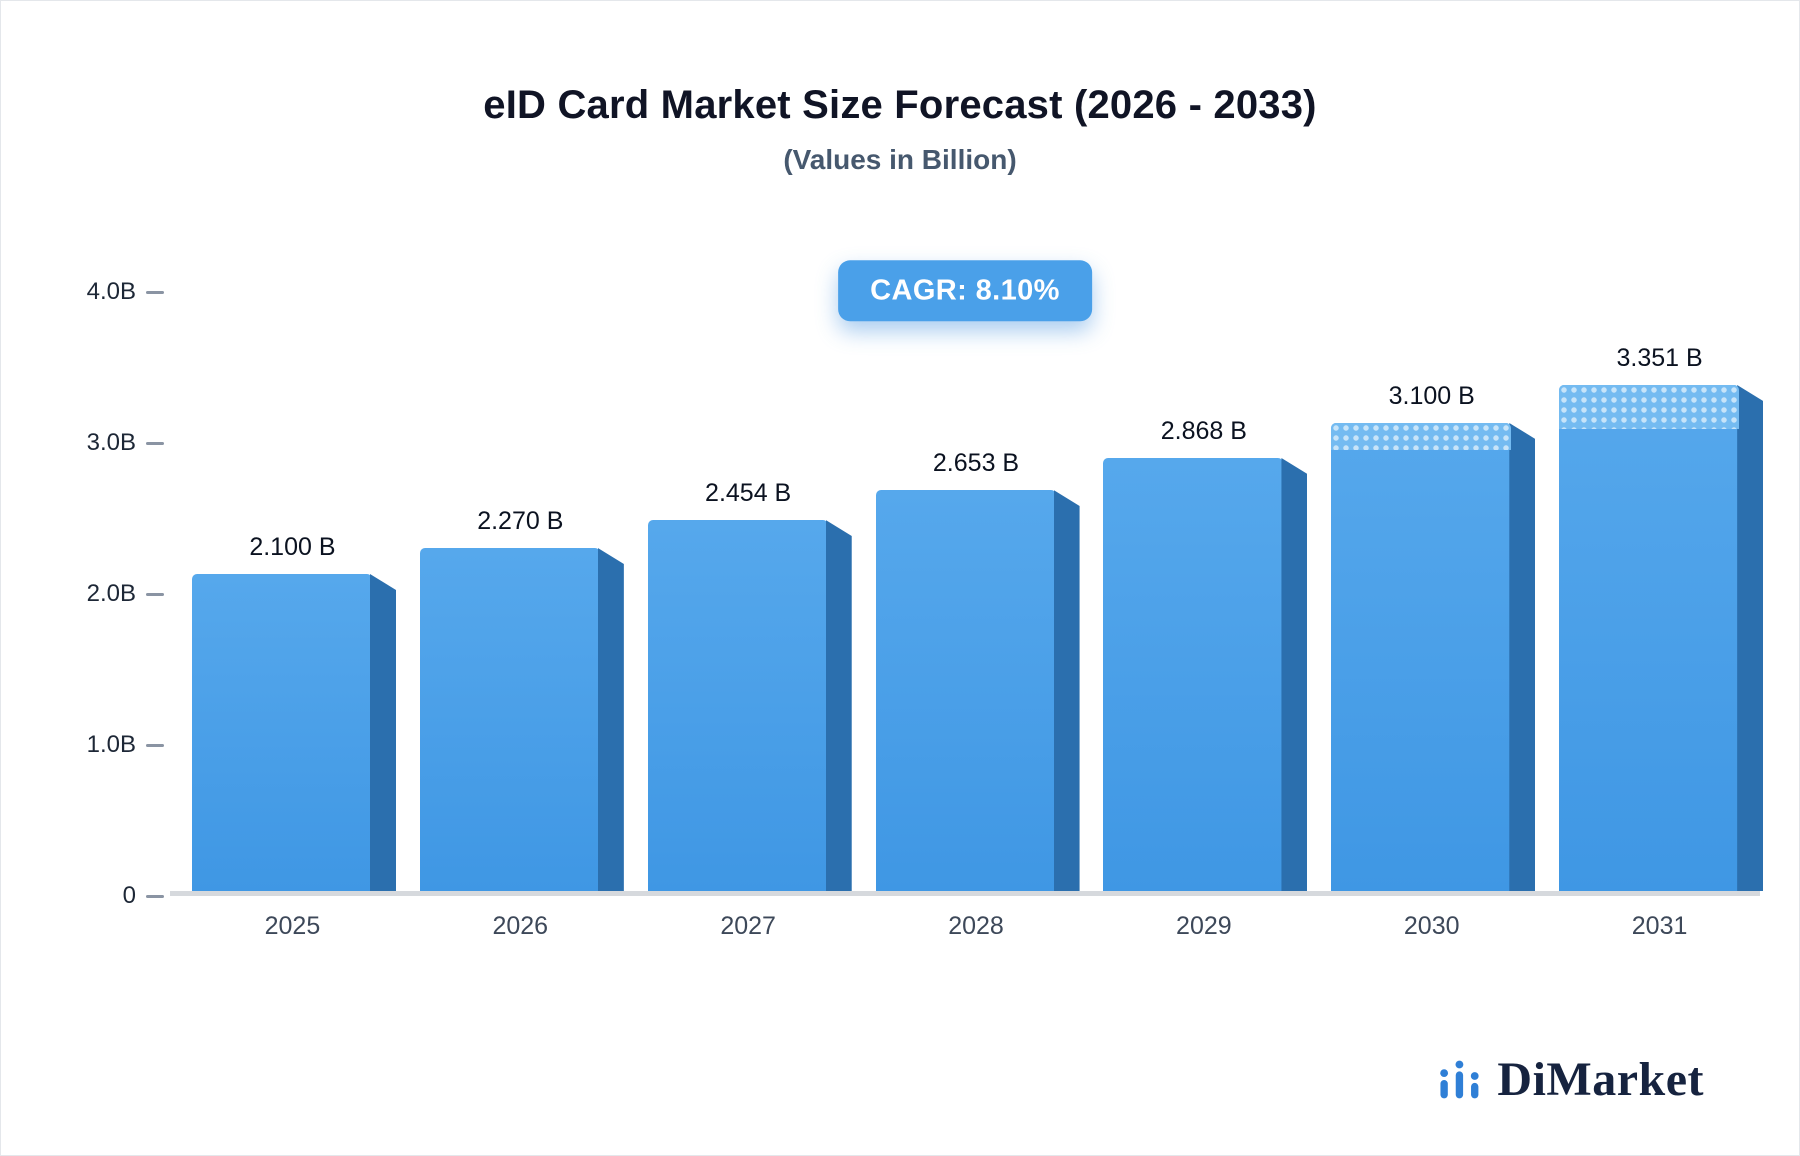 This screenshot has height=1156, width=1800. I want to click on y-axis: 4.0B 3.0B 2.0B 1.0B 0, so click(102, 593).